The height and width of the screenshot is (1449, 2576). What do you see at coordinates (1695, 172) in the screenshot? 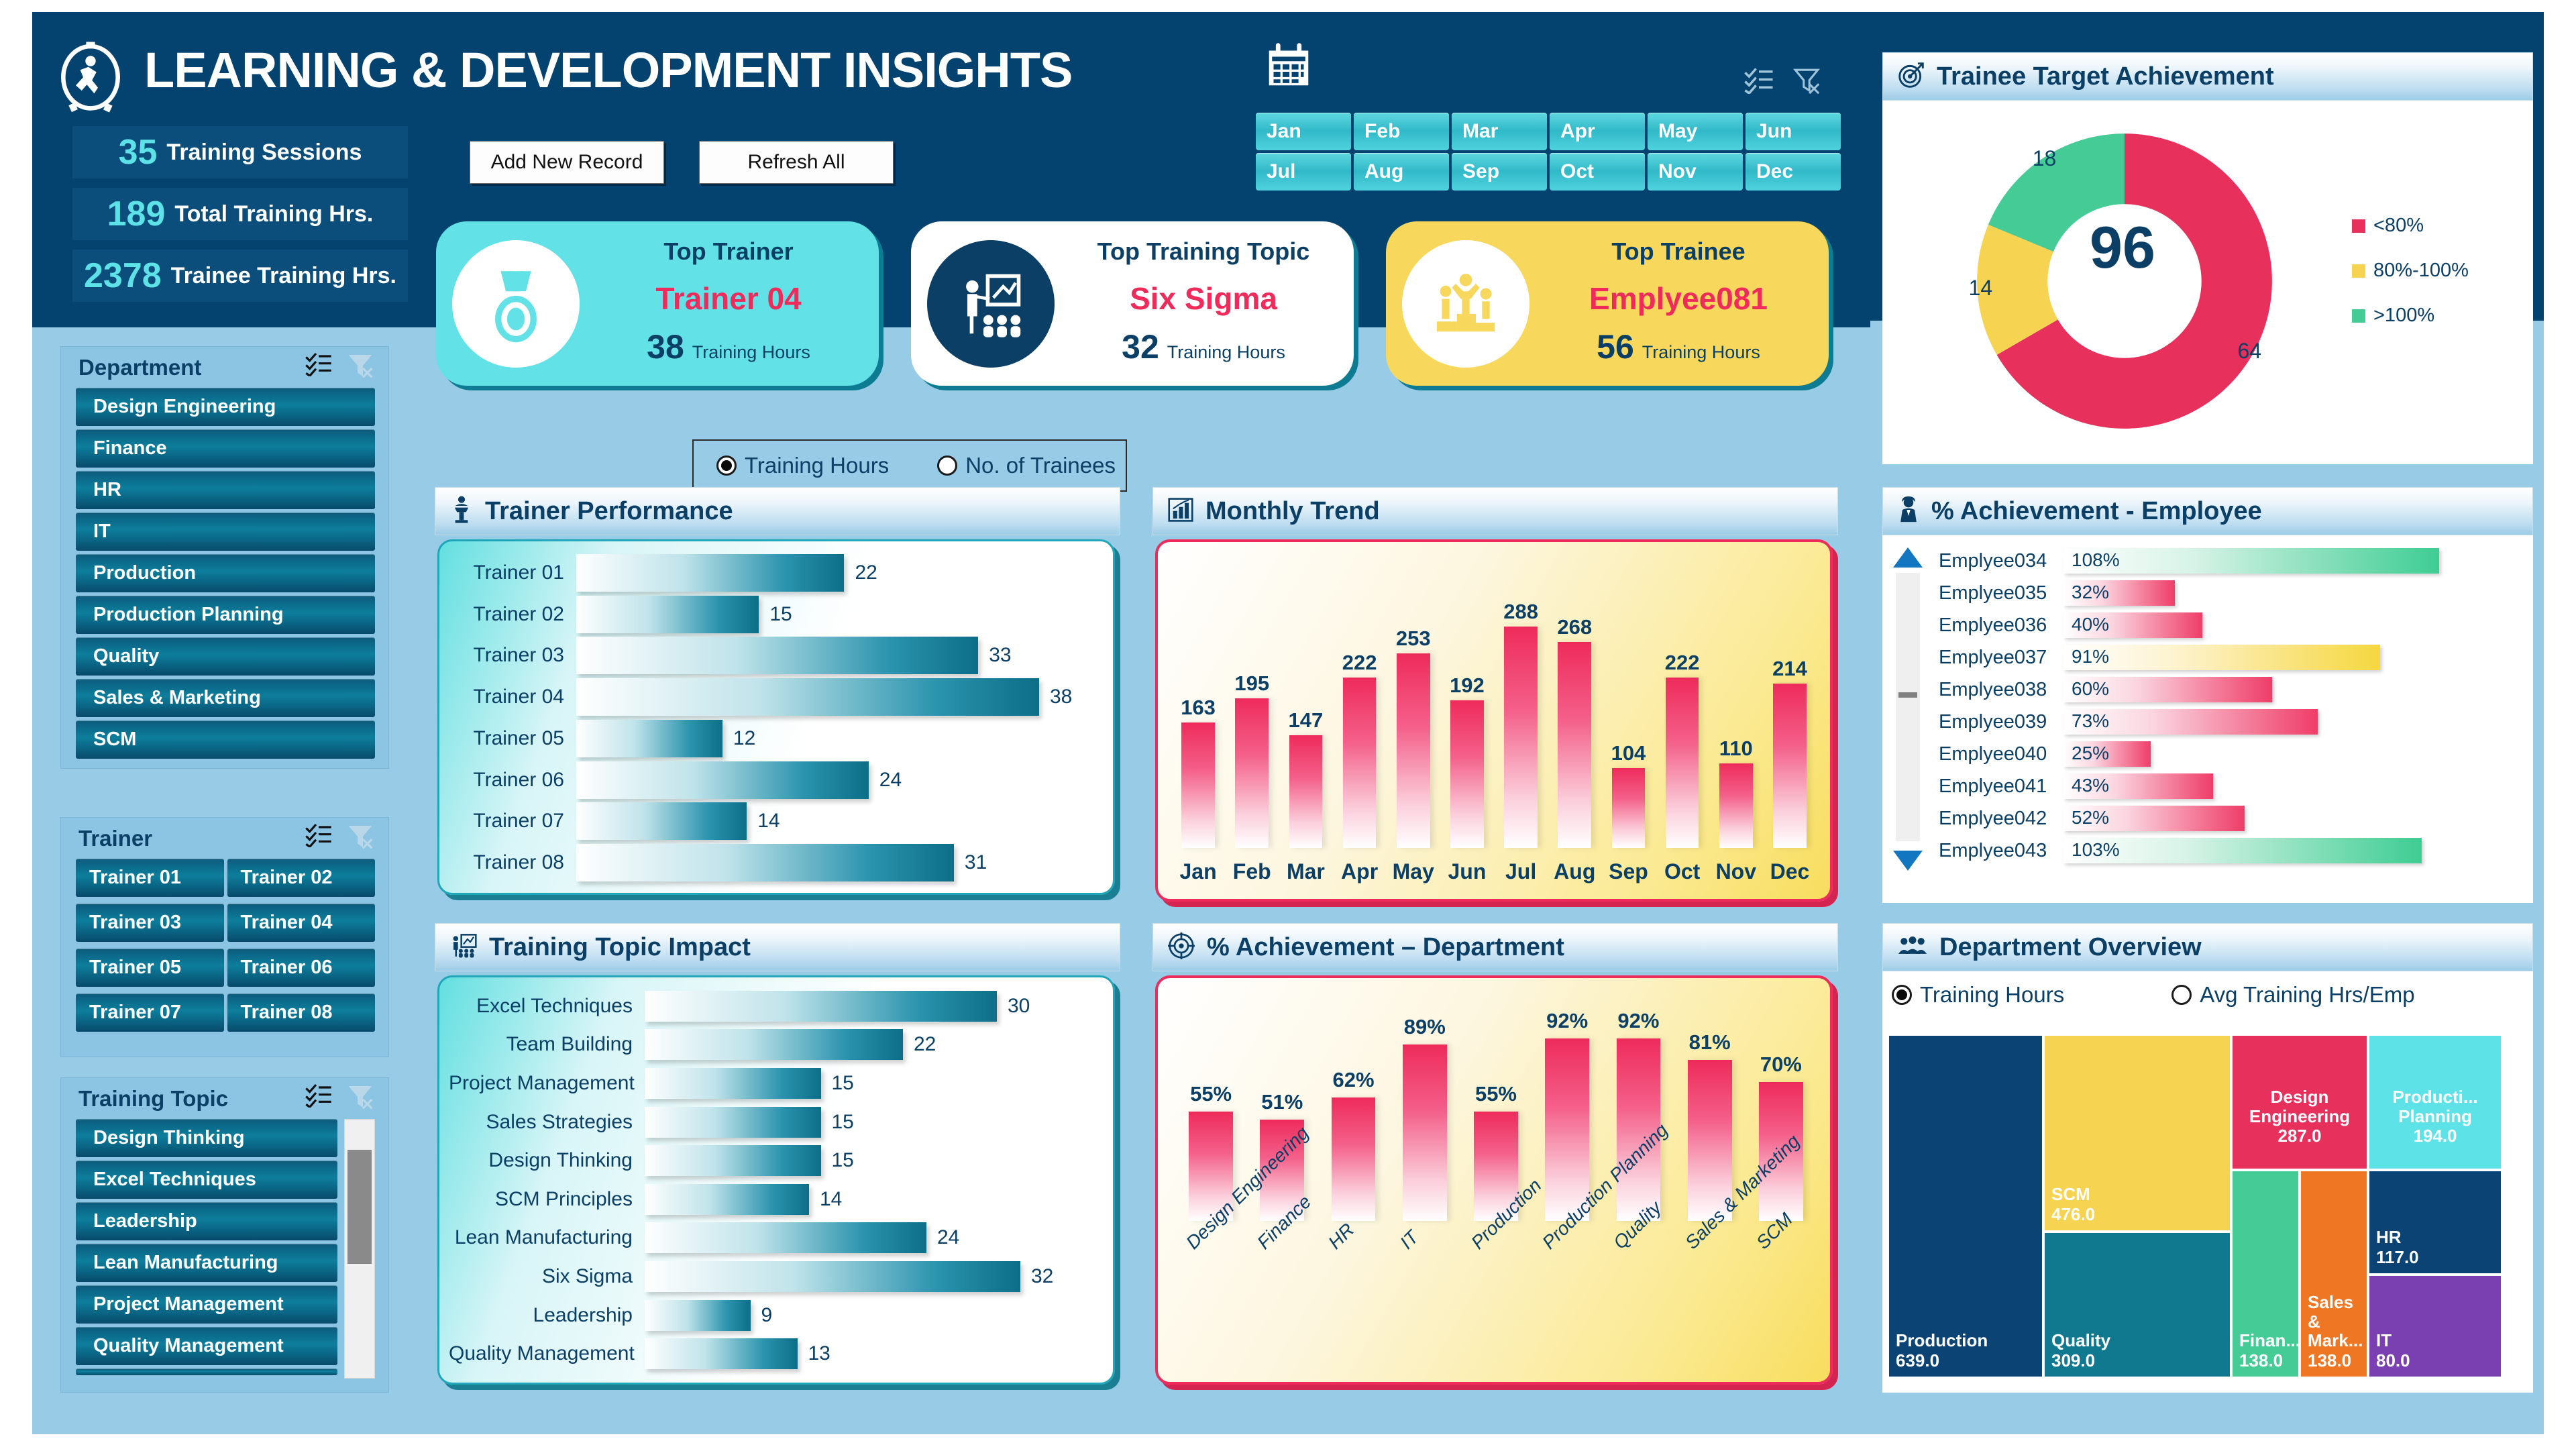
I see `month-nov: Nov` at bounding box center [1695, 172].